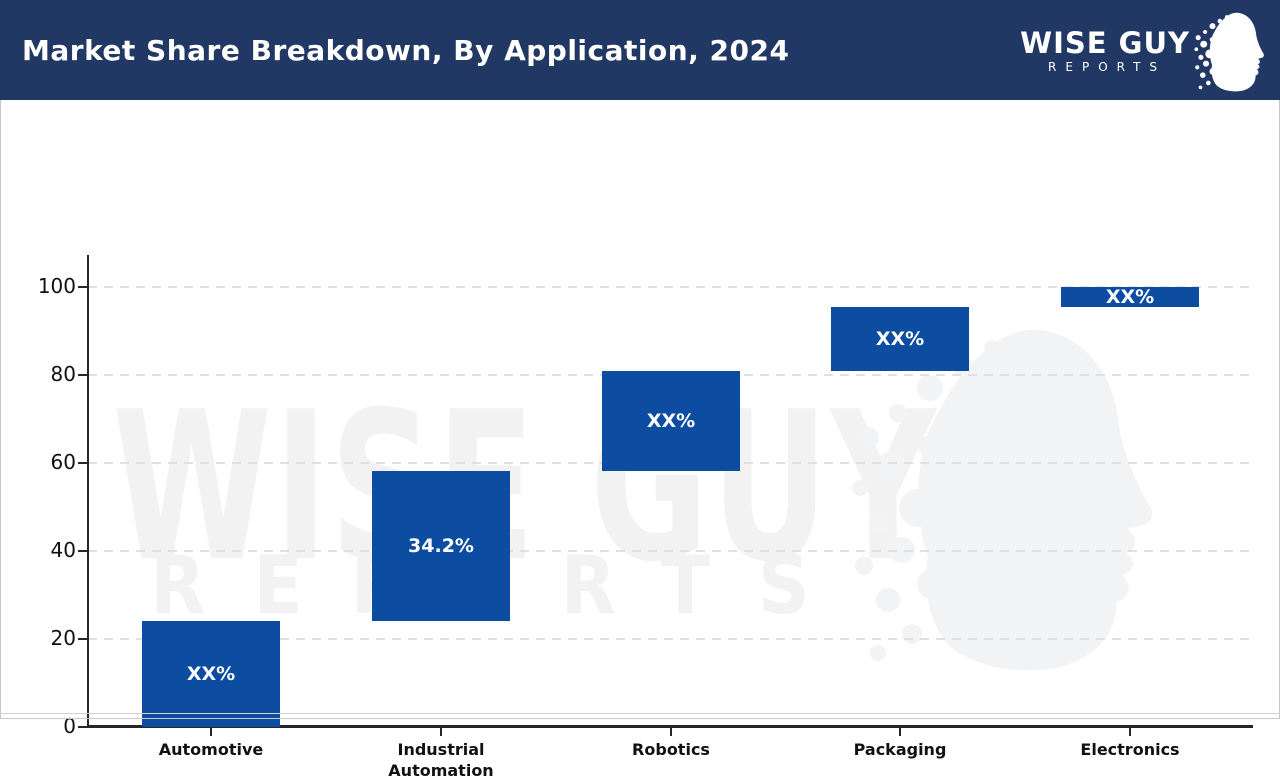 This screenshot has height=782, width=1280. I want to click on watermark-face-icon, so click(1002, 500).